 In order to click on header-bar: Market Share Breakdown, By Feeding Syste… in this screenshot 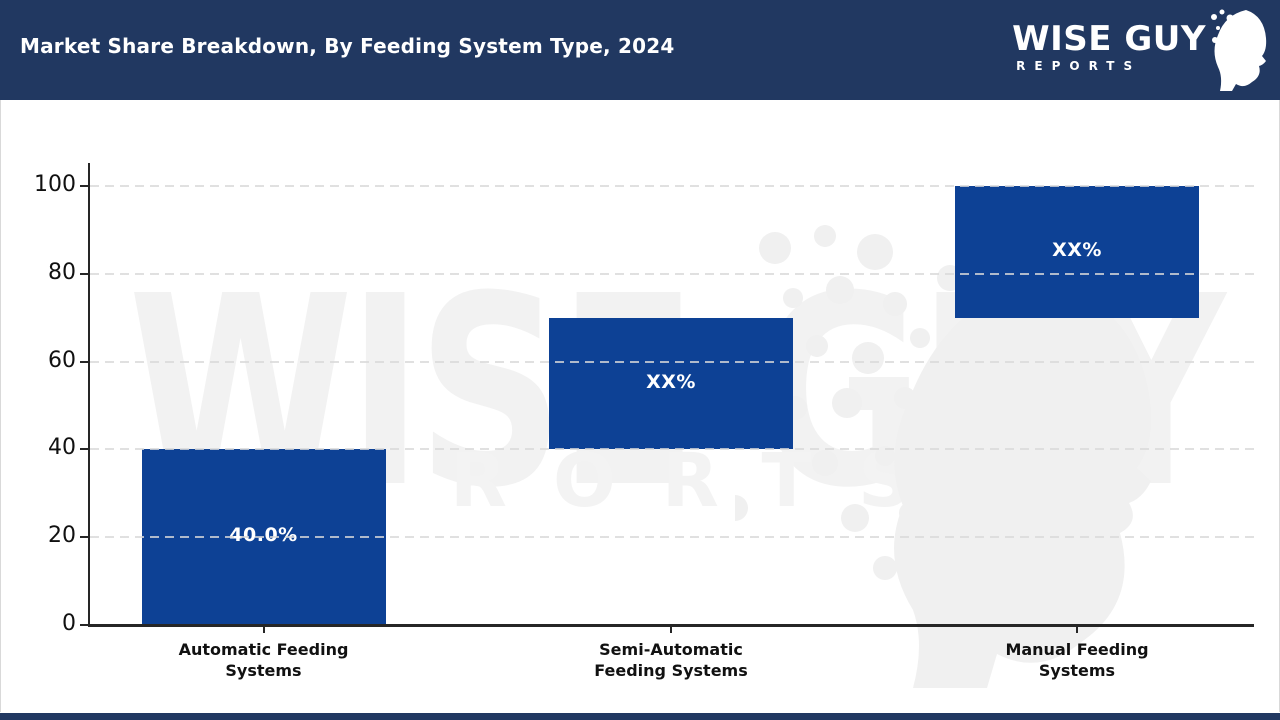, I will do `click(640, 50)`.